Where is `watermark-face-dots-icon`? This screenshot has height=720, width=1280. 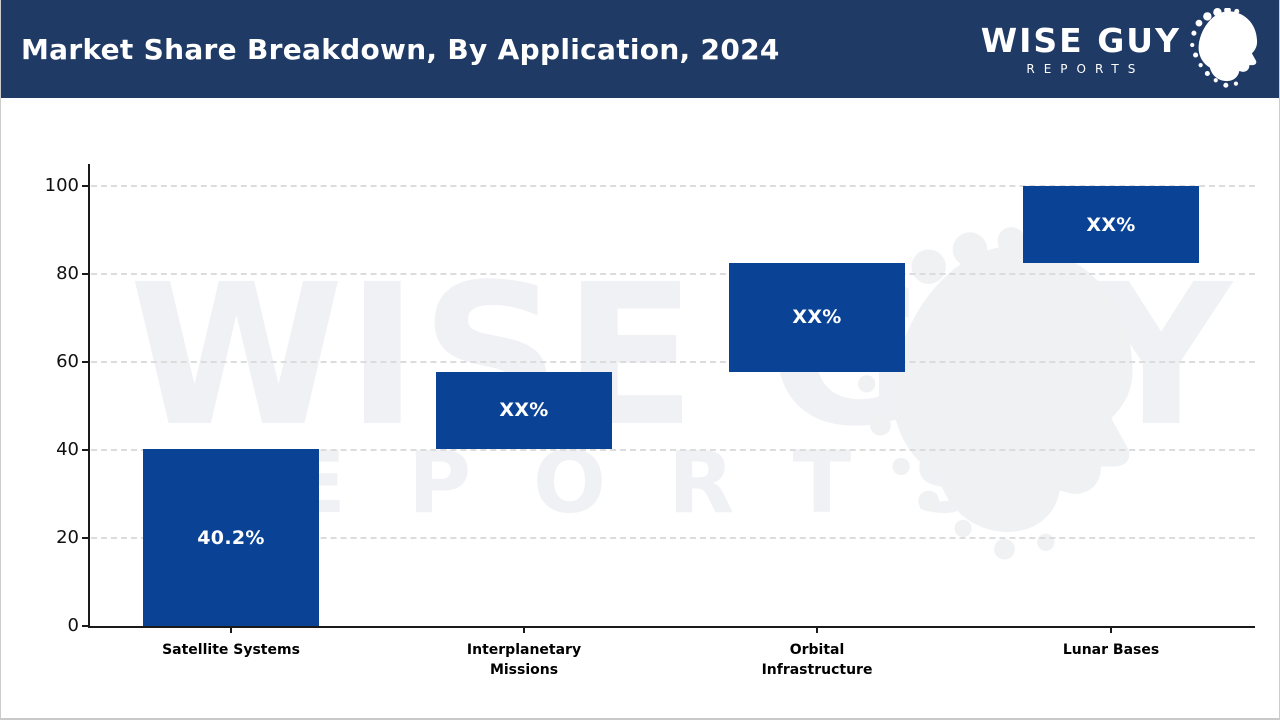 watermark-face-dots-icon is located at coordinates (995, 393).